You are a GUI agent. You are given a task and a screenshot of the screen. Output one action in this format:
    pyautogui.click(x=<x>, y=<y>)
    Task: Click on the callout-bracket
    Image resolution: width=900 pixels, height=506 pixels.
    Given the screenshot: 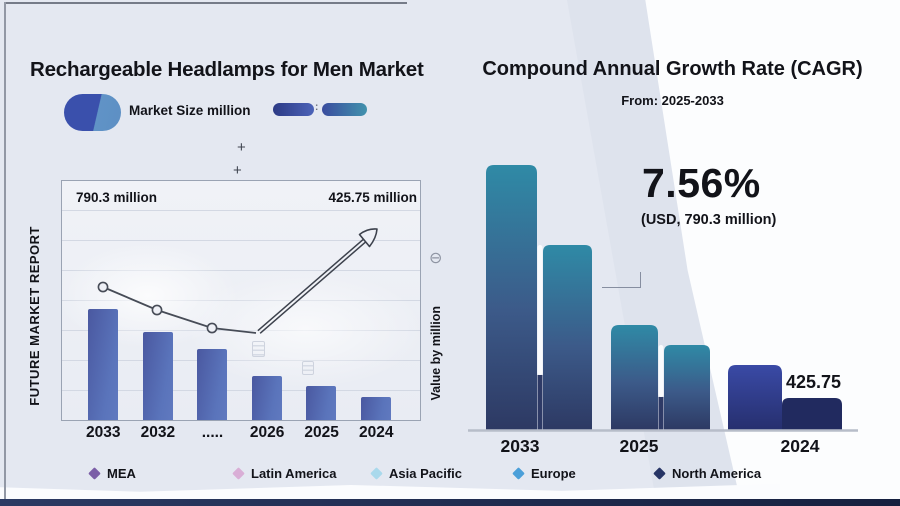 What is the action you would take?
    pyautogui.click(x=621, y=280)
    